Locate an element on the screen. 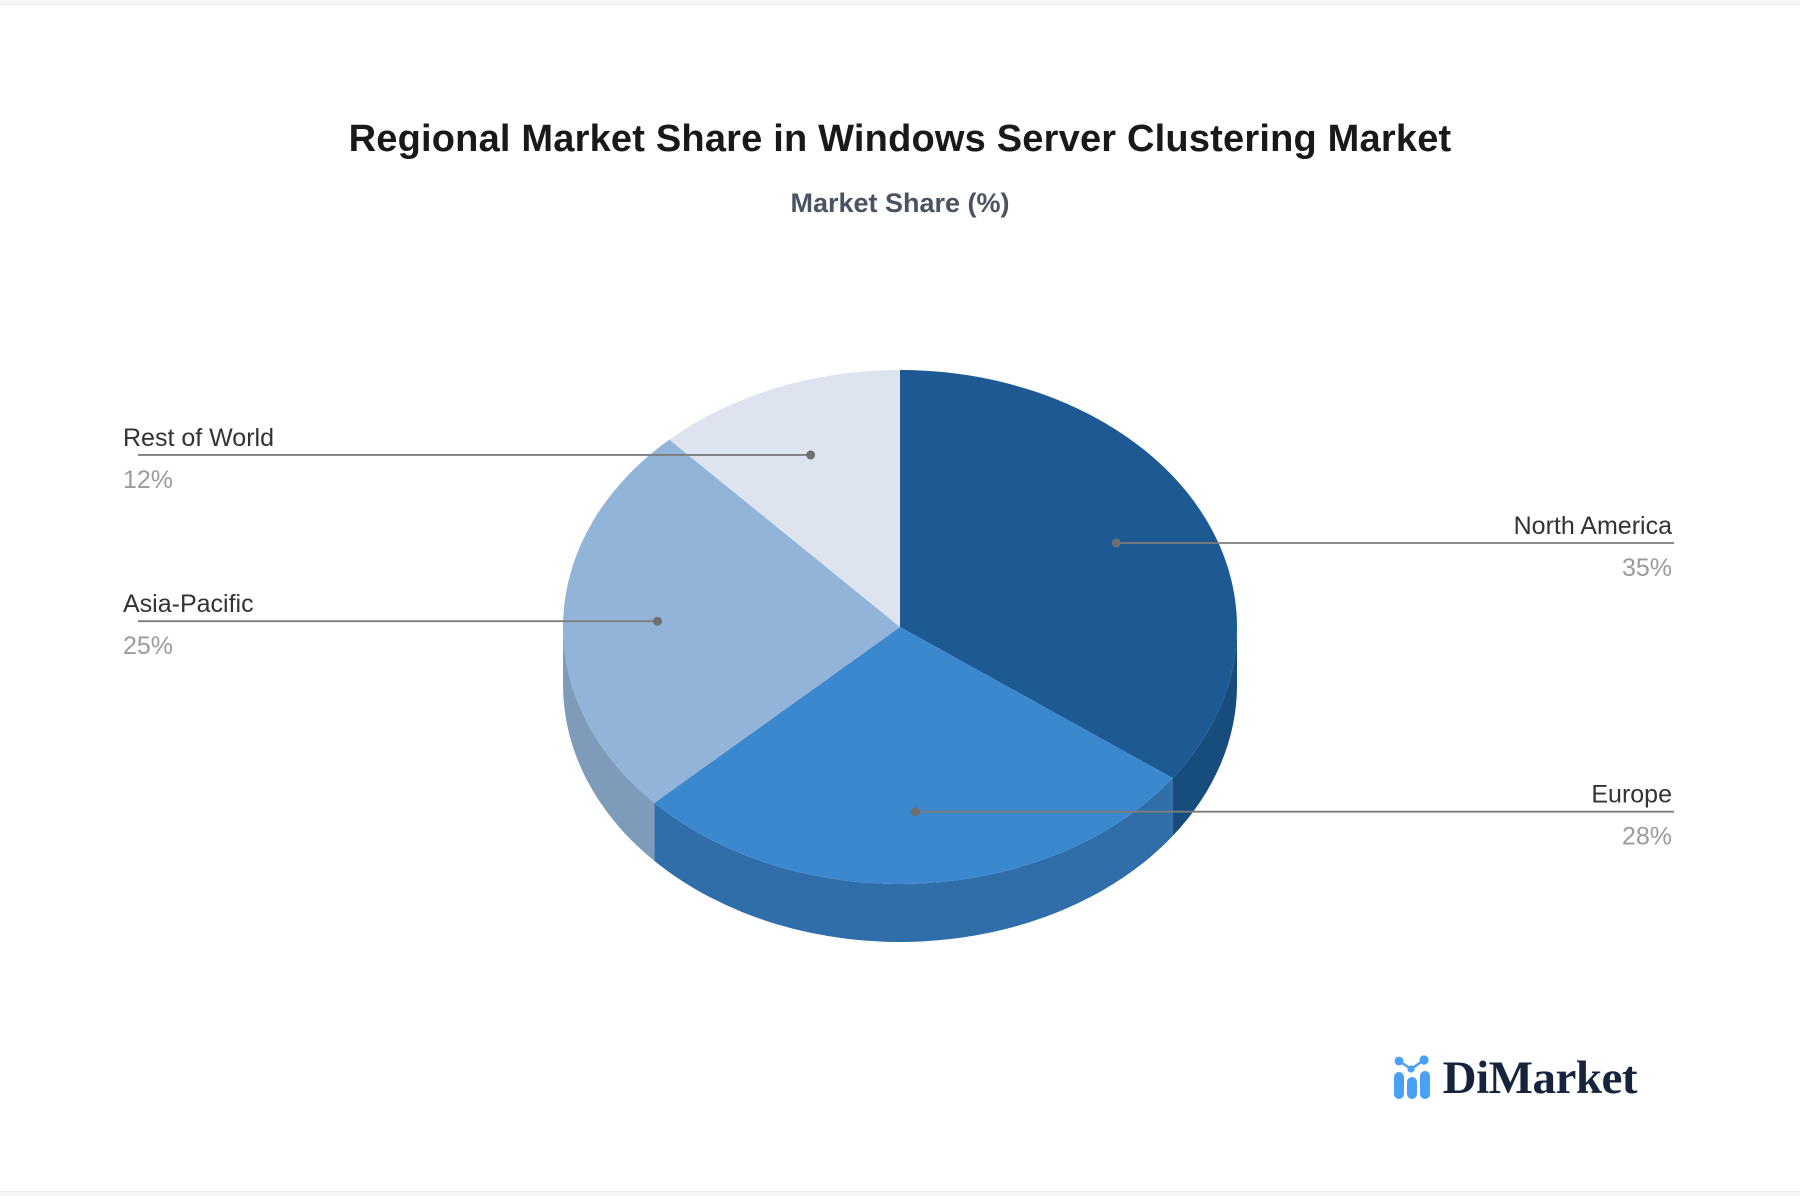  connector-dot-north-america is located at coordinates (1116, 543).